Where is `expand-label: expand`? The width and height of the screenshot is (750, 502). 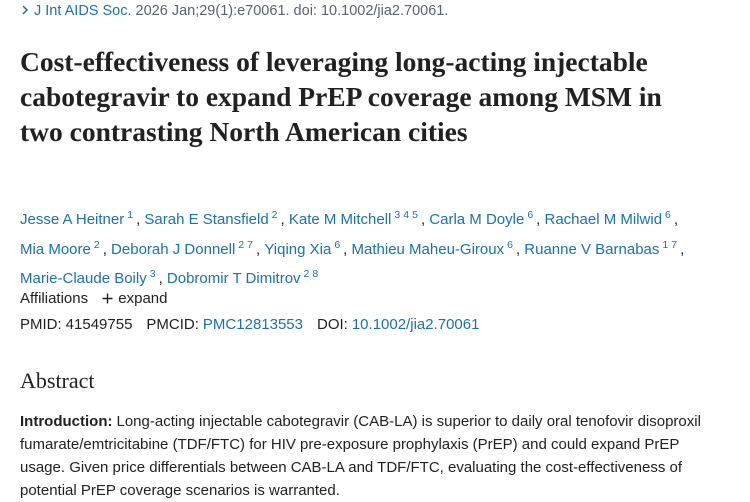 expand-label: expand is located at coordinates (143, 298).